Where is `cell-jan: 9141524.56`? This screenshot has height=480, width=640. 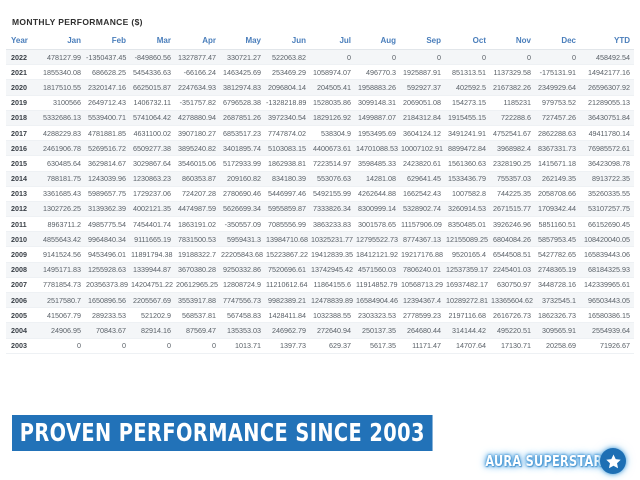
cell-jan: 9141524.56 is located at coordinates (62, 254).